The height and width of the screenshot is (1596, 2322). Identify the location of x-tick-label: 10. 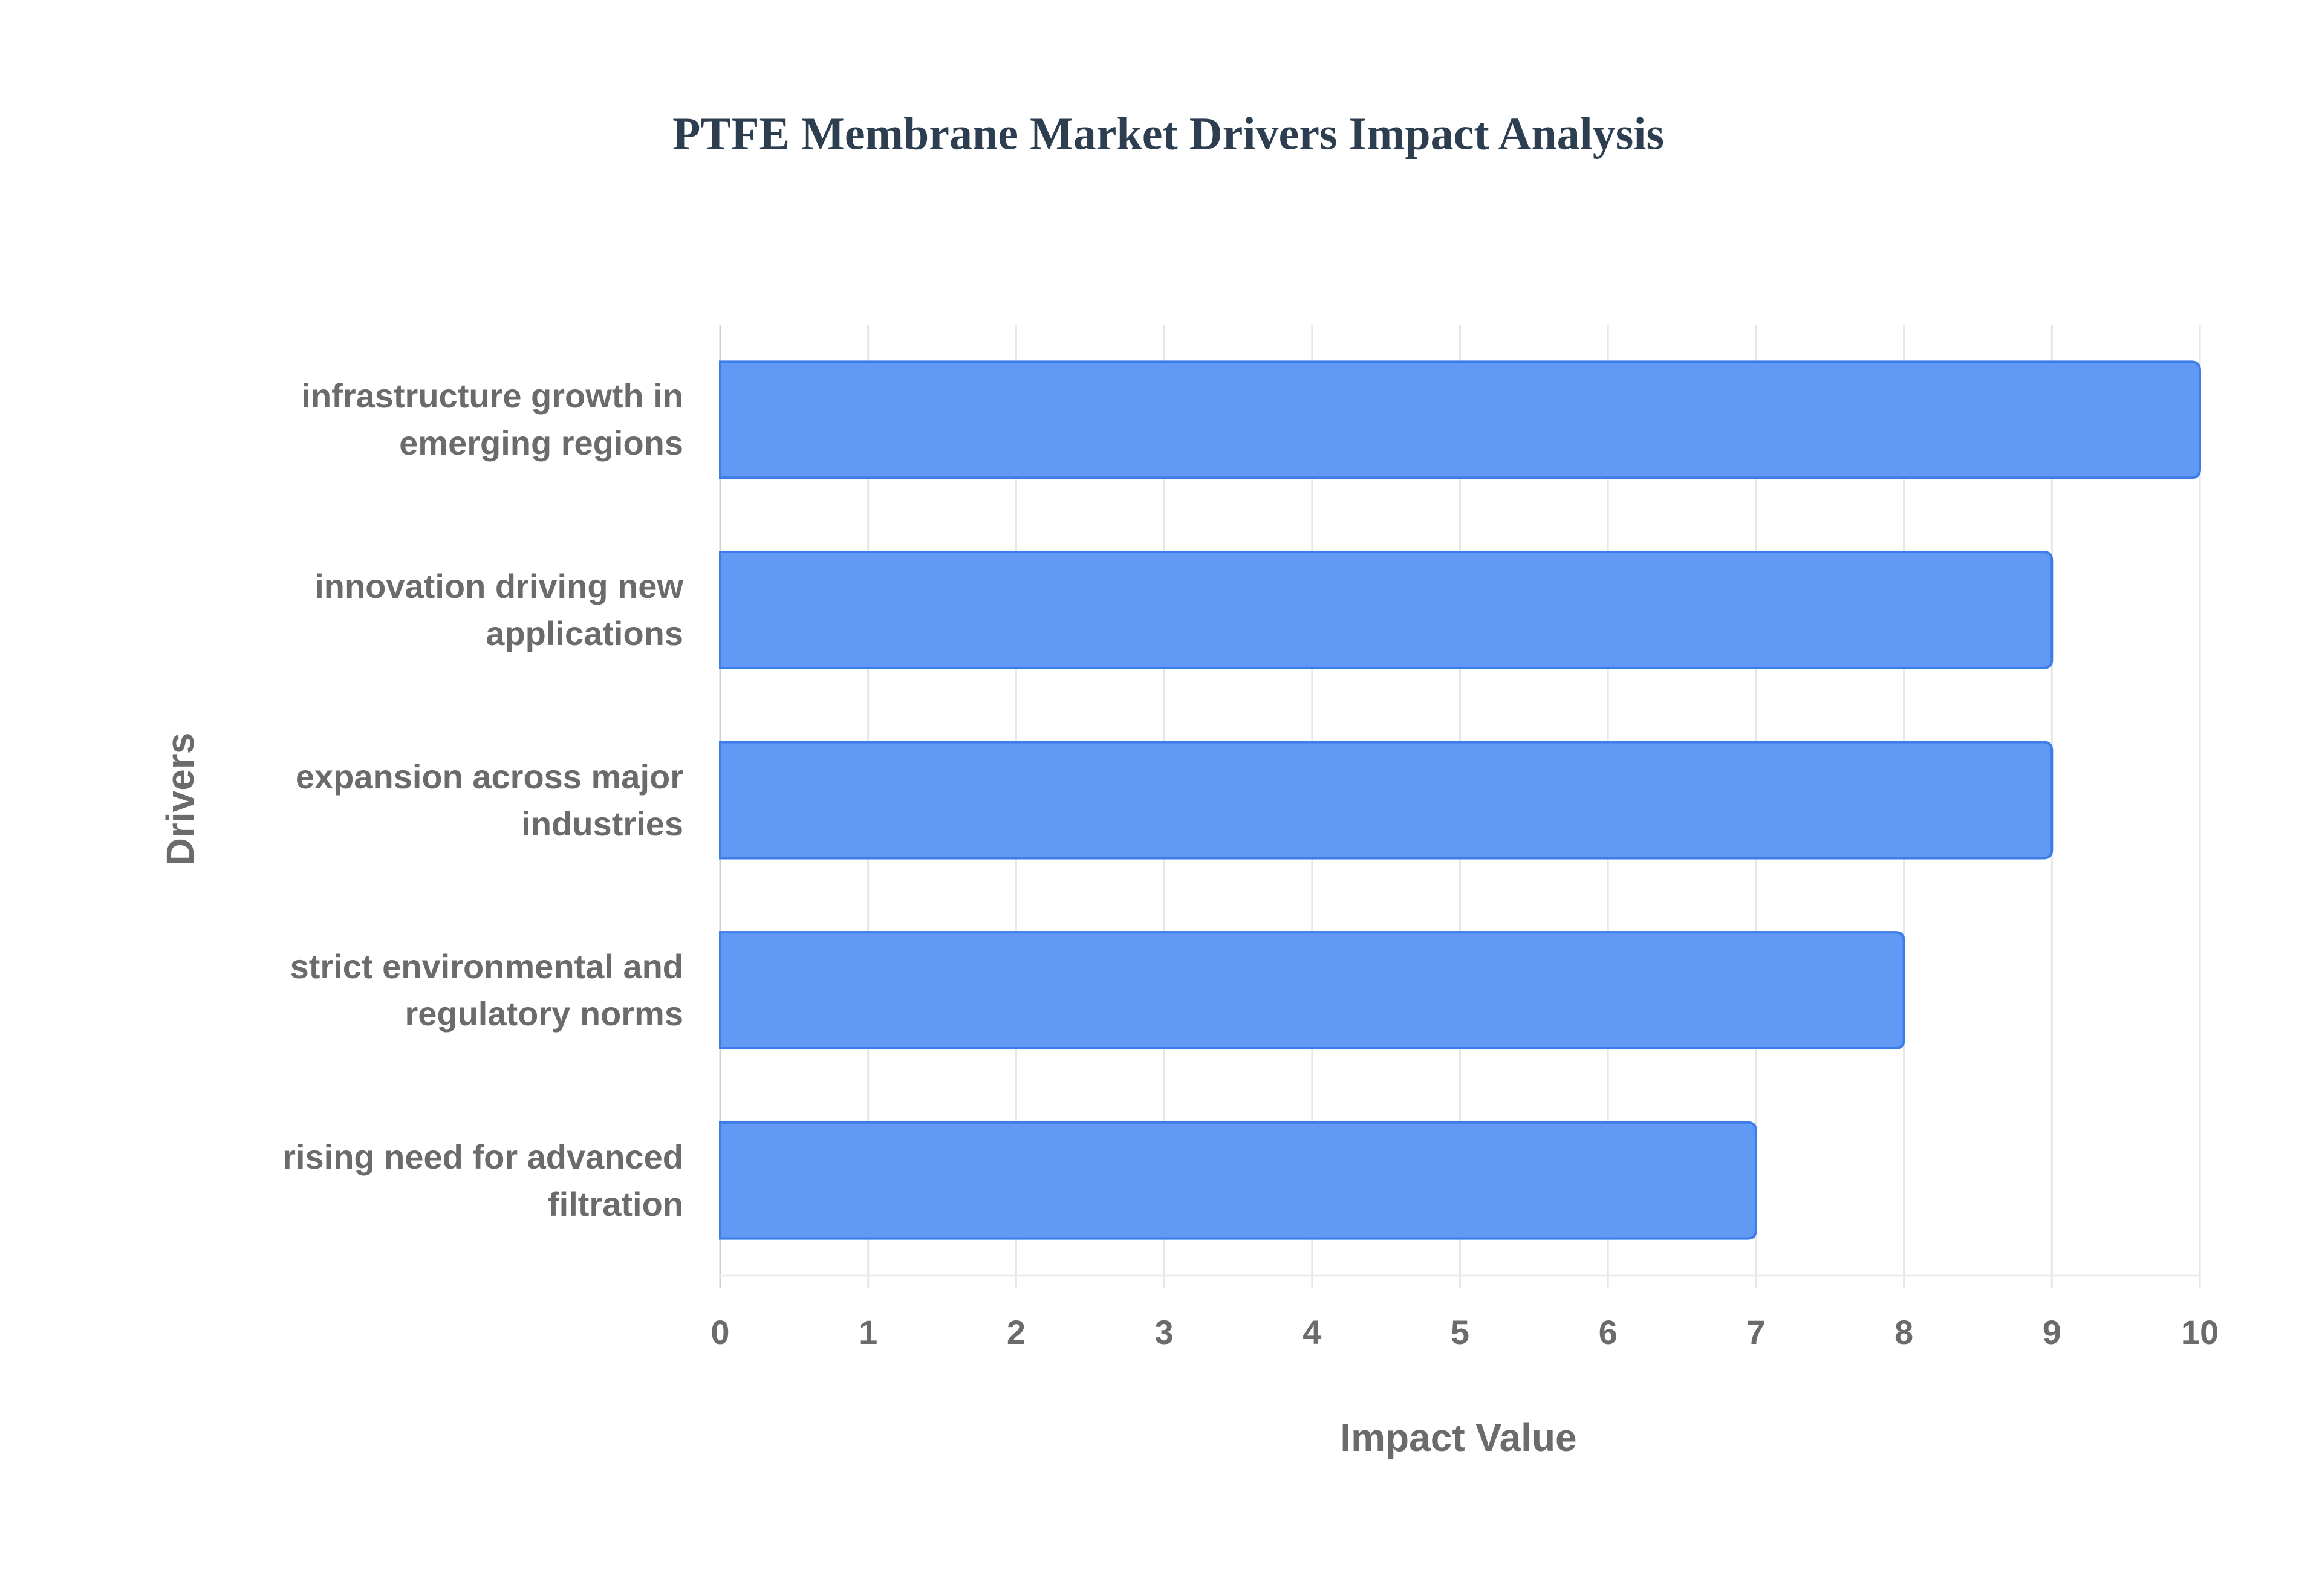
(2200, 1332).